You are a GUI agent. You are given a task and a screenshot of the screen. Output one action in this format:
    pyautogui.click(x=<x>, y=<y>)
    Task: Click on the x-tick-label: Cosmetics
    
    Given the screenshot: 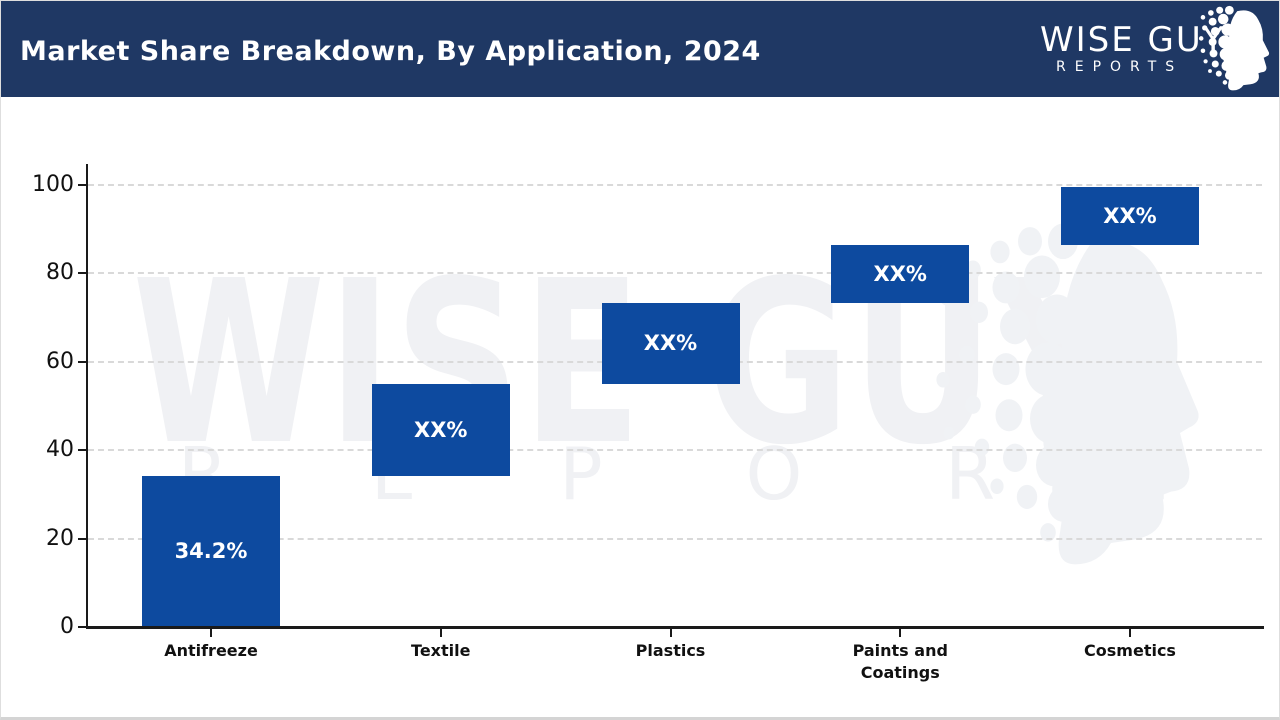 What is the action you would take?
    pyautogui.click(x=1130, y=650)
    